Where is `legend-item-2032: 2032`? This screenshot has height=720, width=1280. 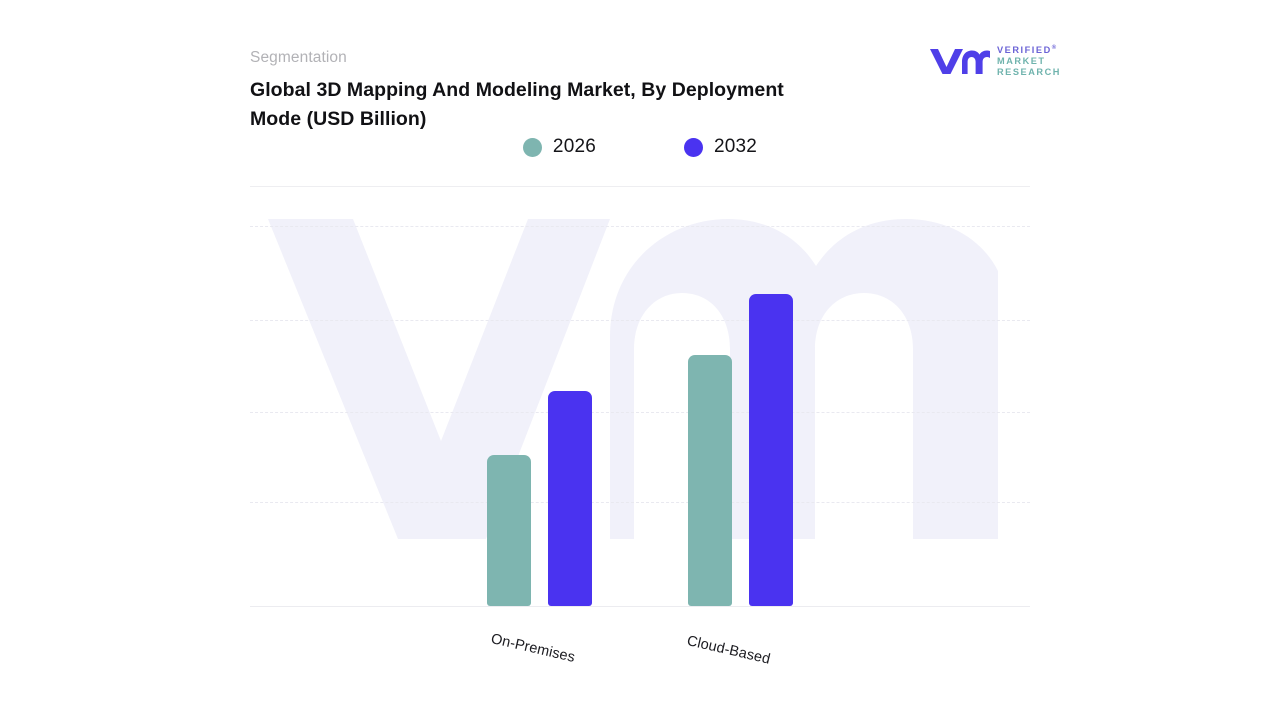 legend-item-2032: 2032 is located at coordinates (720, 147).